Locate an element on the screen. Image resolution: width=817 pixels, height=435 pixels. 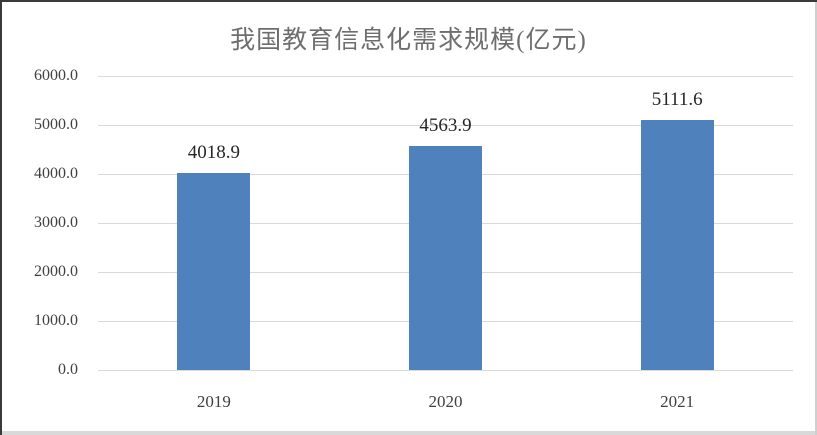
x-tick-label: 2019 is located at coordinates (213, 401).